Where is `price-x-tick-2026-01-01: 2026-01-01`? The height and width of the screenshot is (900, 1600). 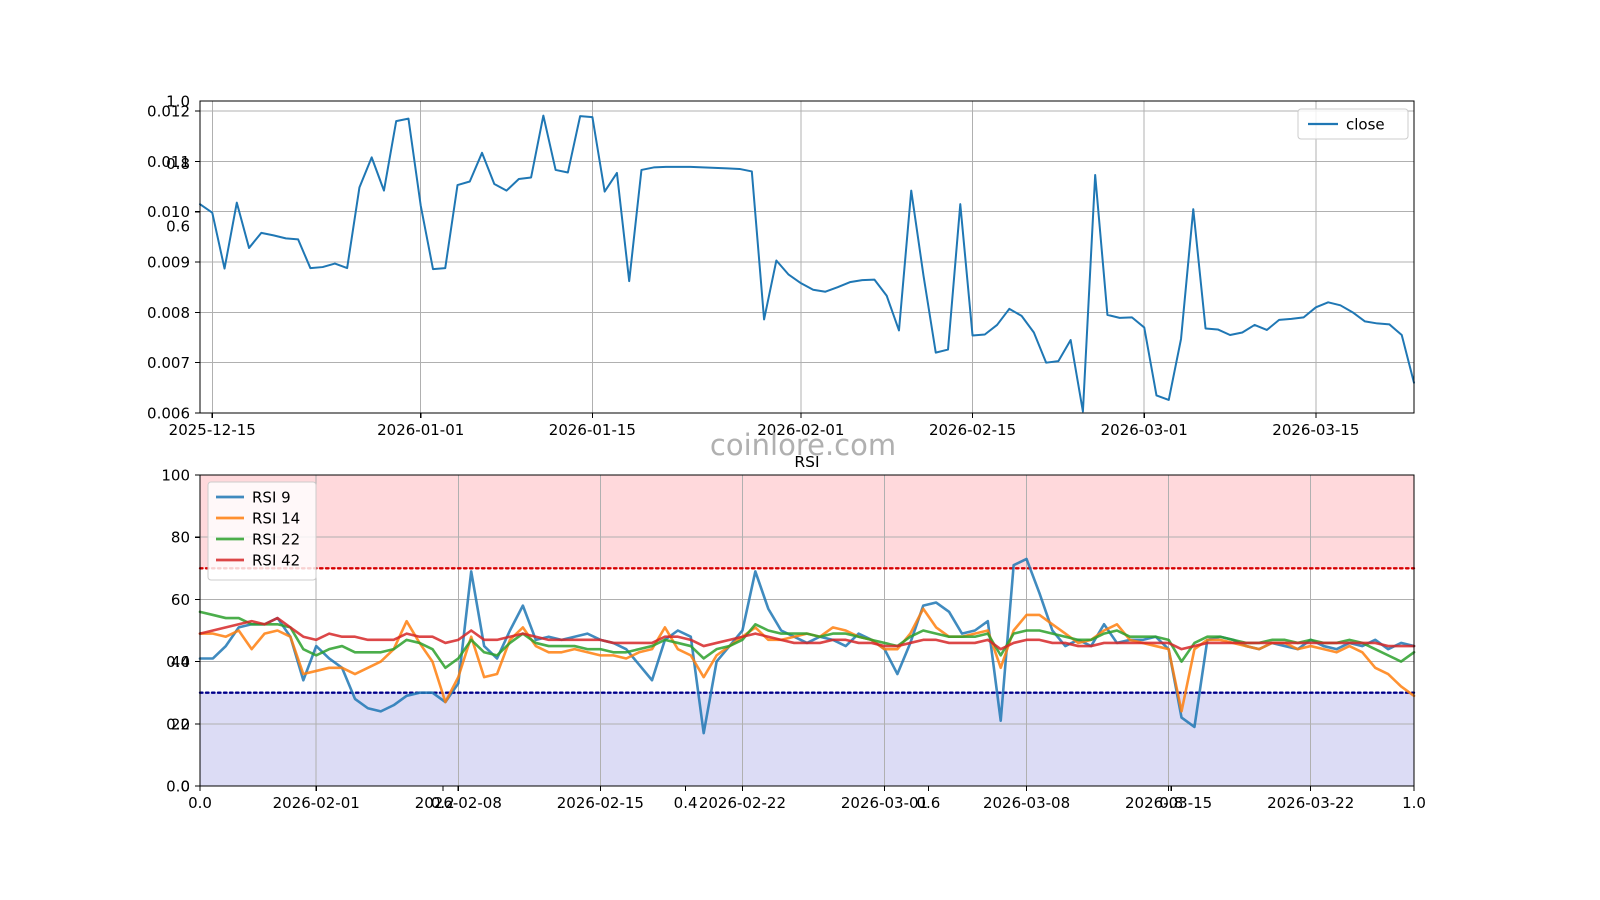 price-x-tick-2026-01-01: 2026-01-01 is located at coordinates (420, 430).